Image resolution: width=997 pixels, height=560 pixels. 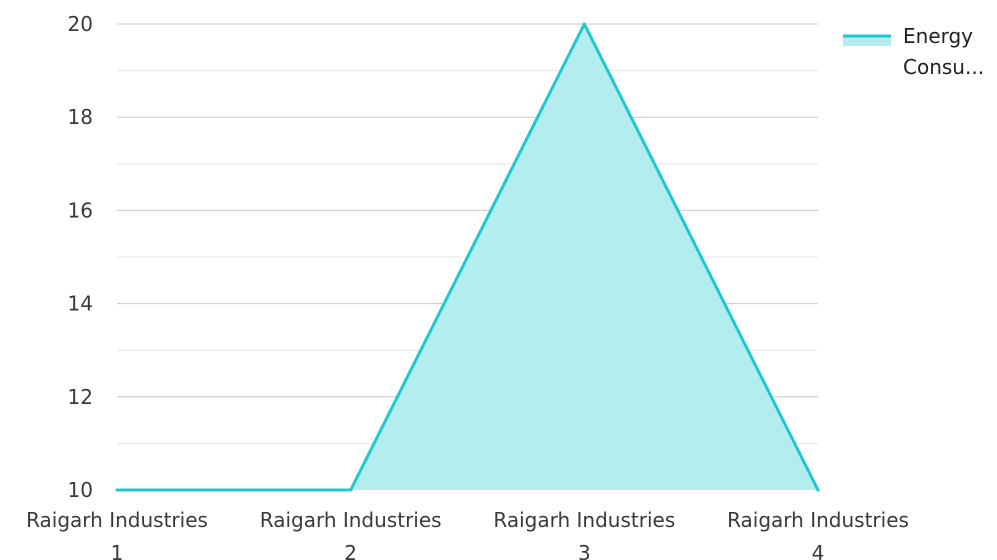 What do you see at coordinates (80, 210) in the screenshot?
I see `y-tick-label: 16` at bounding box center [80, 210].